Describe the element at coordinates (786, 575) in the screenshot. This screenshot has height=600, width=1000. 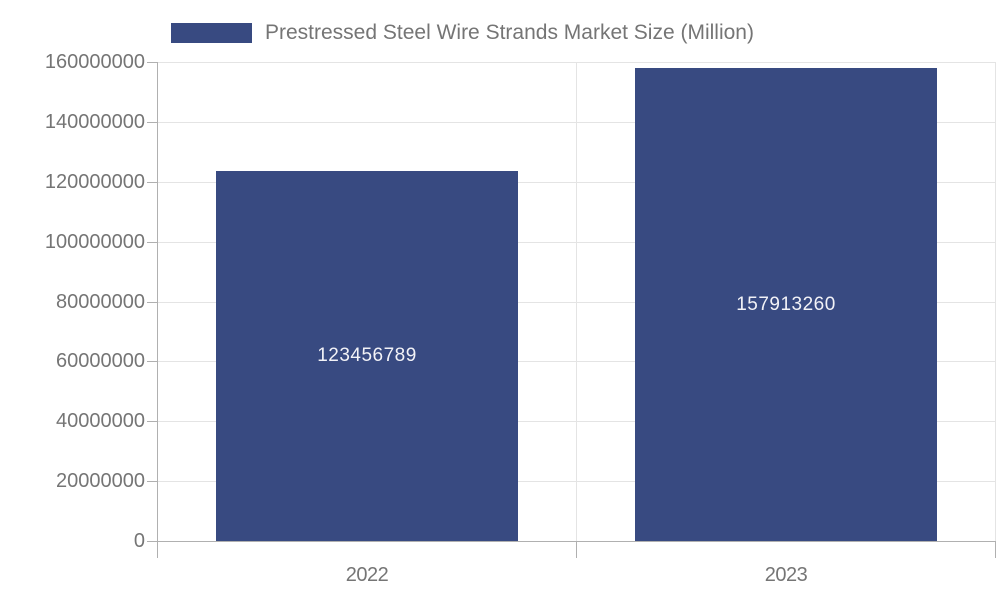
I see `x-axis-label-2023: 2023` at that location.